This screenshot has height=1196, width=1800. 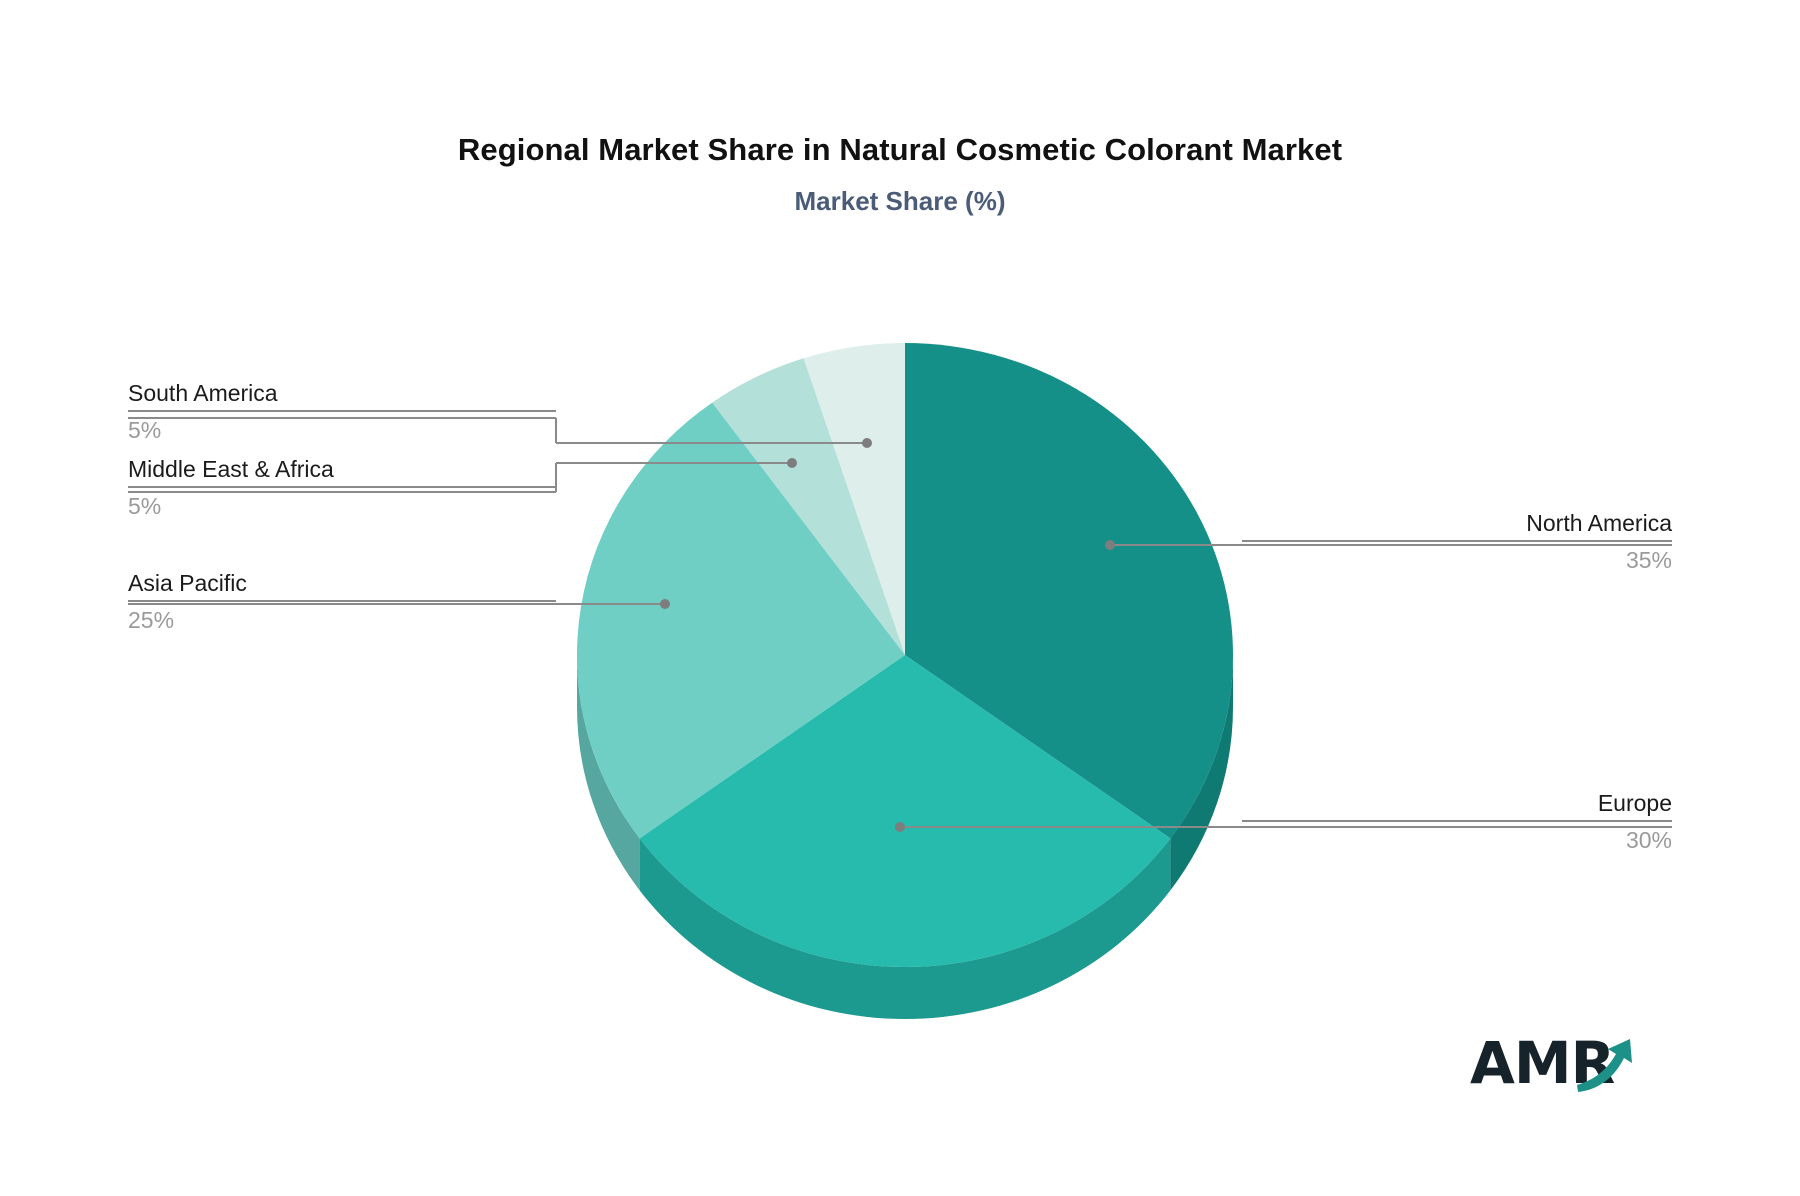 I want to click on pie-slice-middle-east-africa, so click(x=808, y=506).